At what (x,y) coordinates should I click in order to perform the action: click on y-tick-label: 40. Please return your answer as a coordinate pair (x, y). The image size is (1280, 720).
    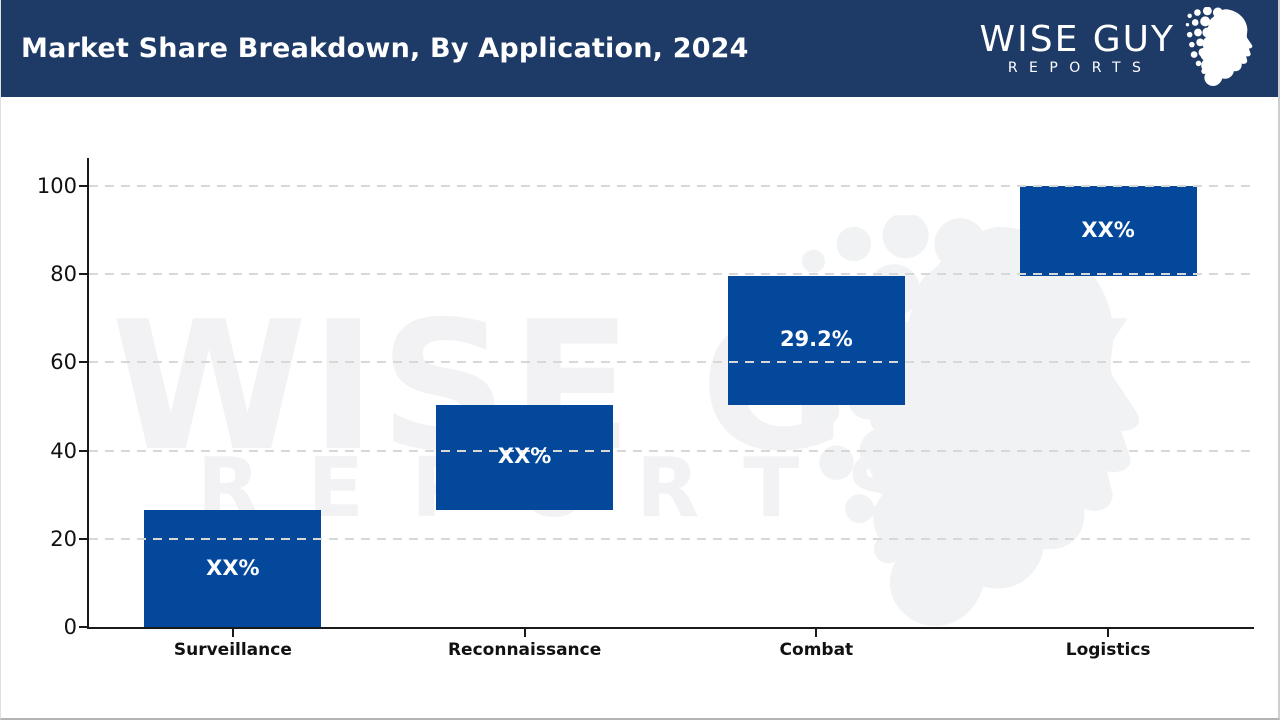
    Looking at the image, I should click on (63, 450).